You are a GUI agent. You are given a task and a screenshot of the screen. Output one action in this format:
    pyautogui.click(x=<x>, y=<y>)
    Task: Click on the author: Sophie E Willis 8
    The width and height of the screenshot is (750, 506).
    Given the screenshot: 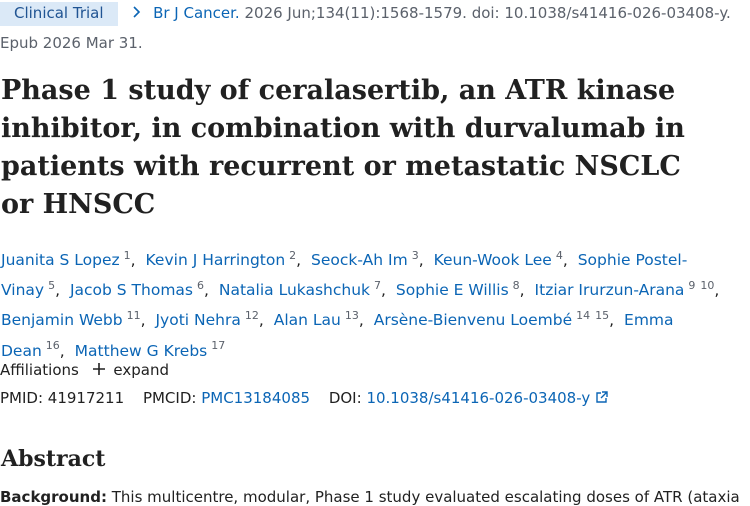 What is the action you would take?
    pyautogui.click(x=462, y=289)
    